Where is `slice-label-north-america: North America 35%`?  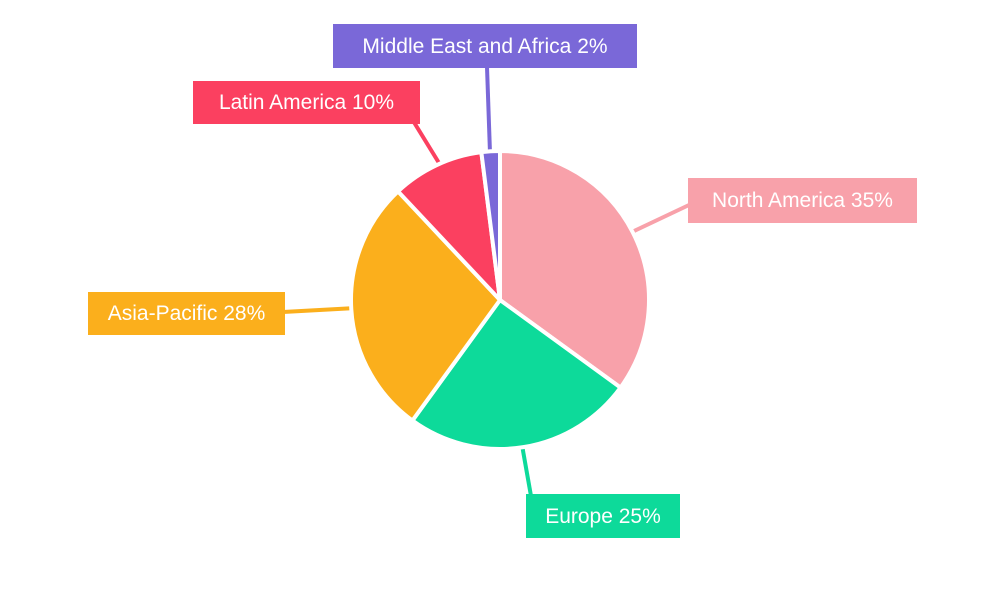
slice-label-north-america: North America 35% is located at coordinates (802, 200).